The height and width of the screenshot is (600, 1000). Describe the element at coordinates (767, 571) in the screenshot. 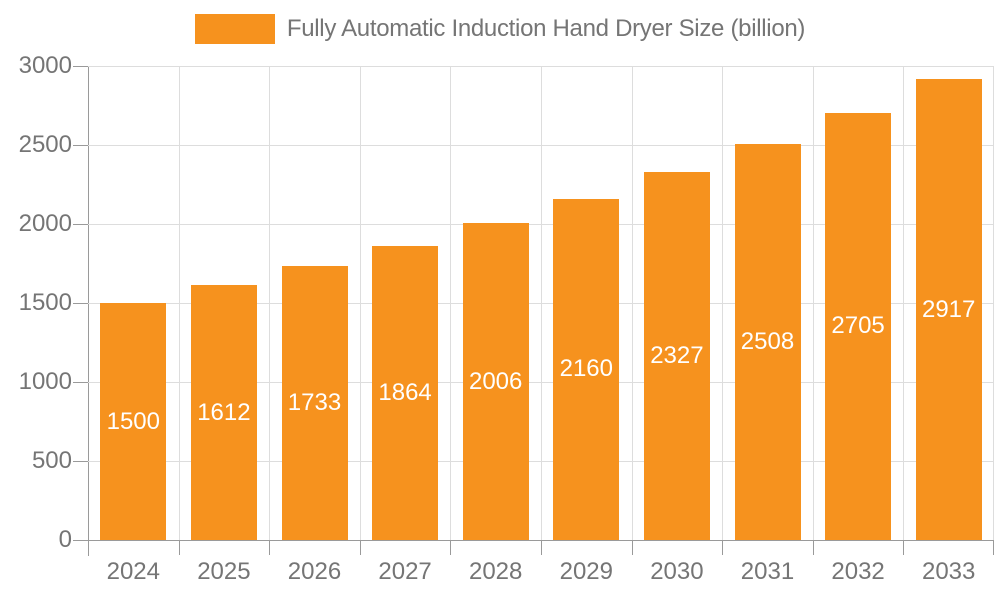

I see `x-axis-tick-label: 2031` at that location.